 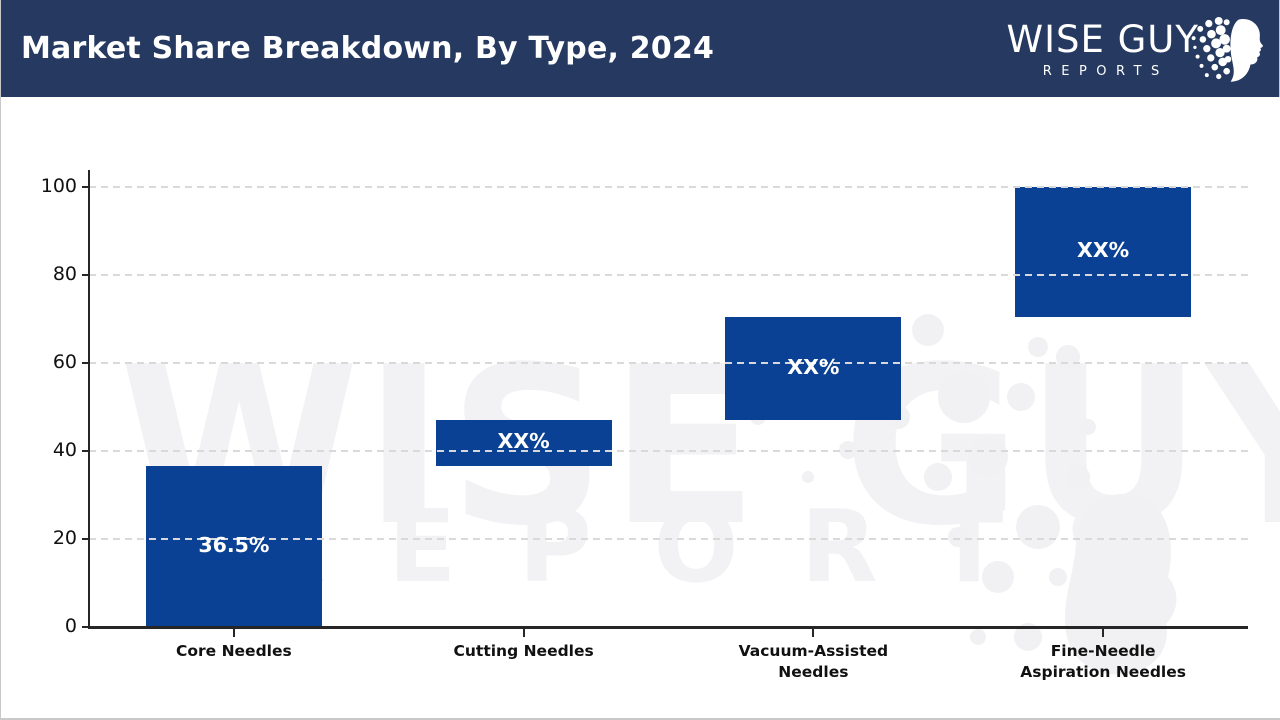 I want to click on y-axis-line, so click(x=89, y=399).